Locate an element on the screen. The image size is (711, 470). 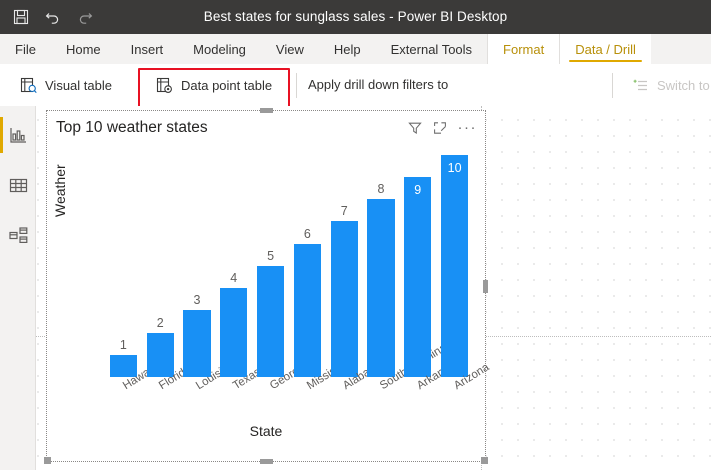
focus-mode-icon is located at coordinates (440, 128).